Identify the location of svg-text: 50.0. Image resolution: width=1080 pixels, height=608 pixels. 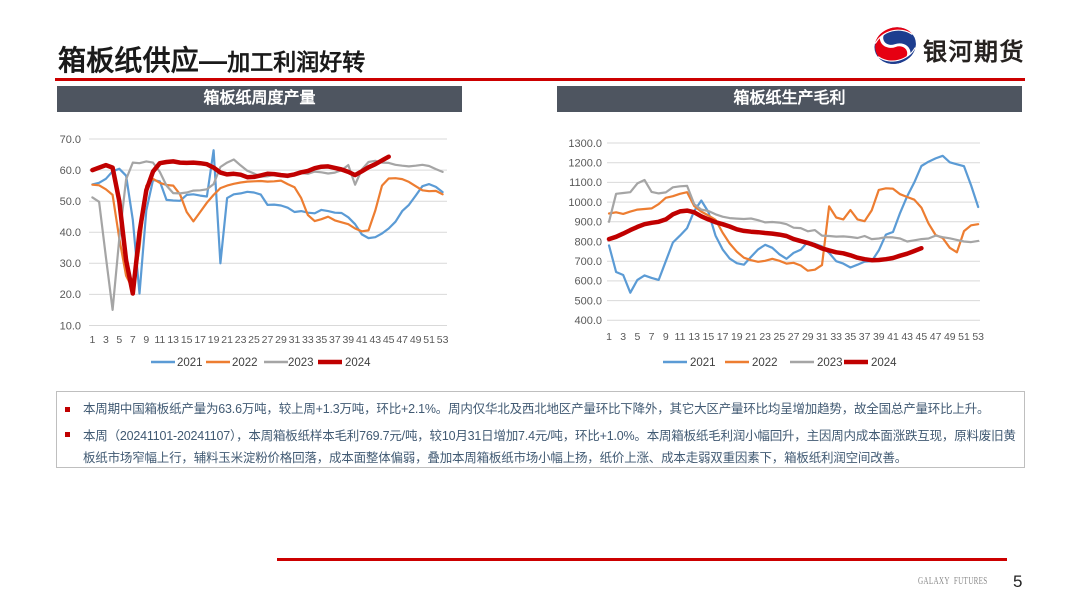
(70, 202).